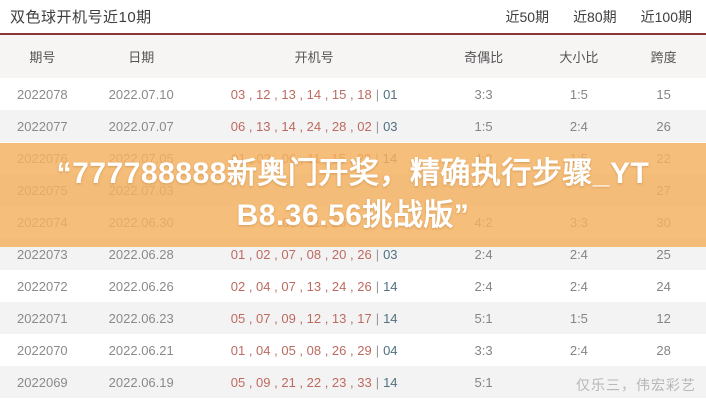 The width and height of the screenshot is (706, 400). I want to click on cell-issue: 2022072, so click(42, 286).